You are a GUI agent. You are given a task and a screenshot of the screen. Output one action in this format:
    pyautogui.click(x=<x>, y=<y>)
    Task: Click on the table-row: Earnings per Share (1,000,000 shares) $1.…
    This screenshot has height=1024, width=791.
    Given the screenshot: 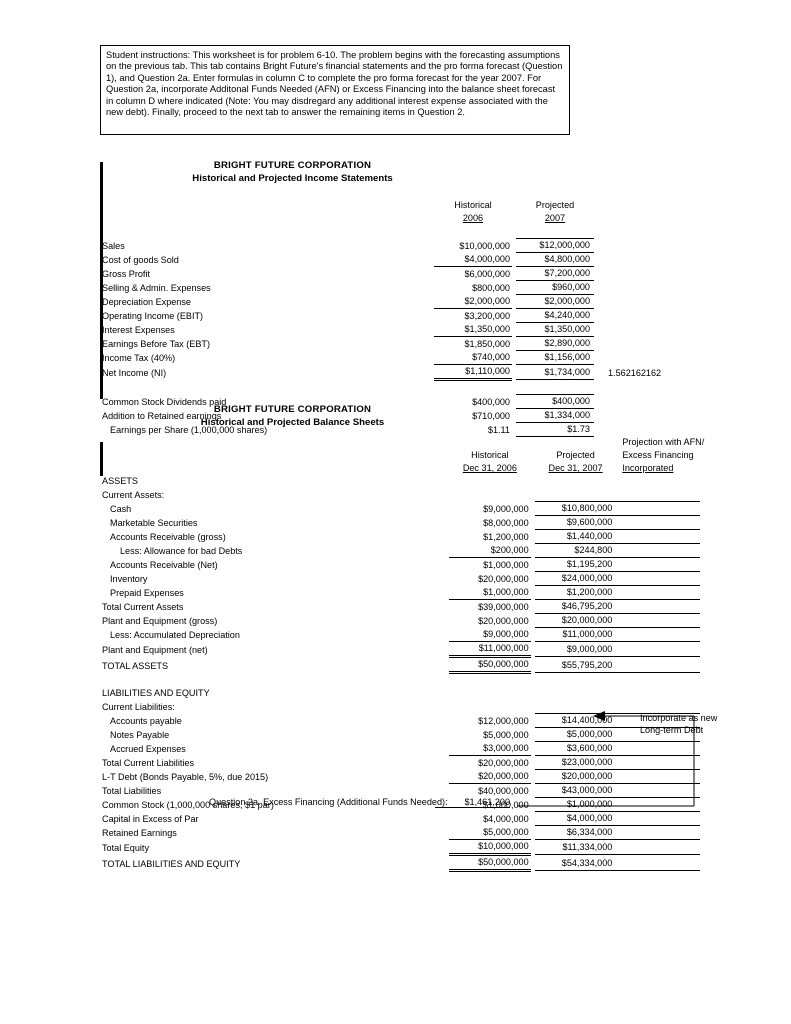 What is the action you would take?
    pyautogui.click(x=402, y=429)
    